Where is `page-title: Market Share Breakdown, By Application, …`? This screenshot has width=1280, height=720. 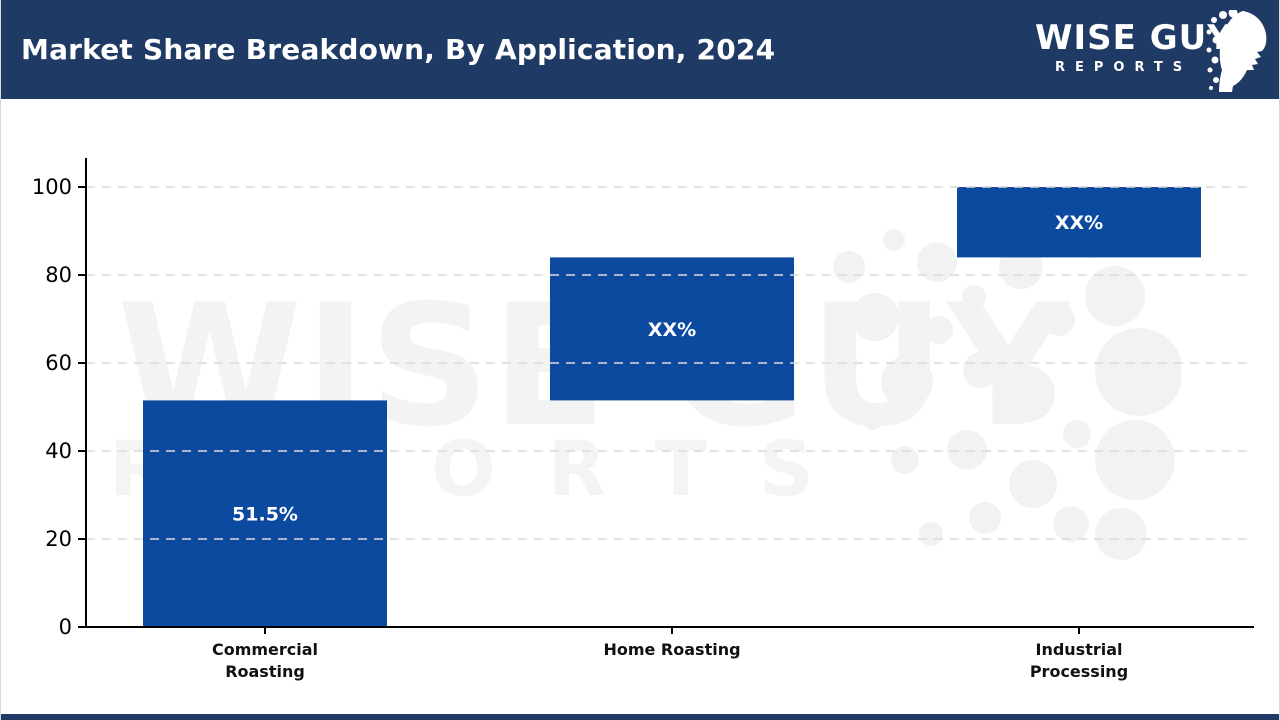
page-title: Market Share Breakdown, By Application, … is located at coordinates (398, 49).